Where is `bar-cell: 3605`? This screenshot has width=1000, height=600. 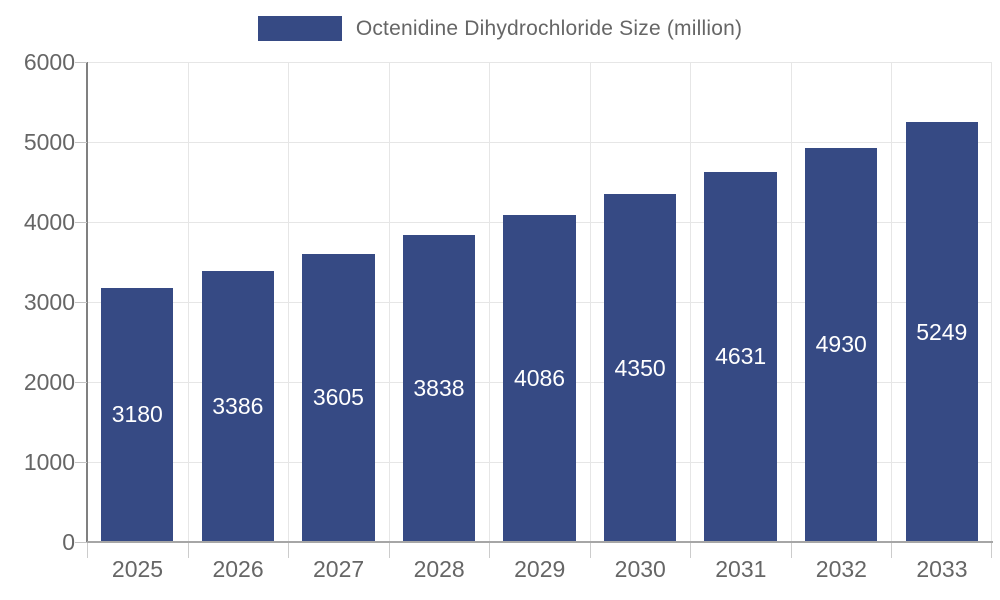
bar-cell: 3605 is located at coordinates (338, 302).